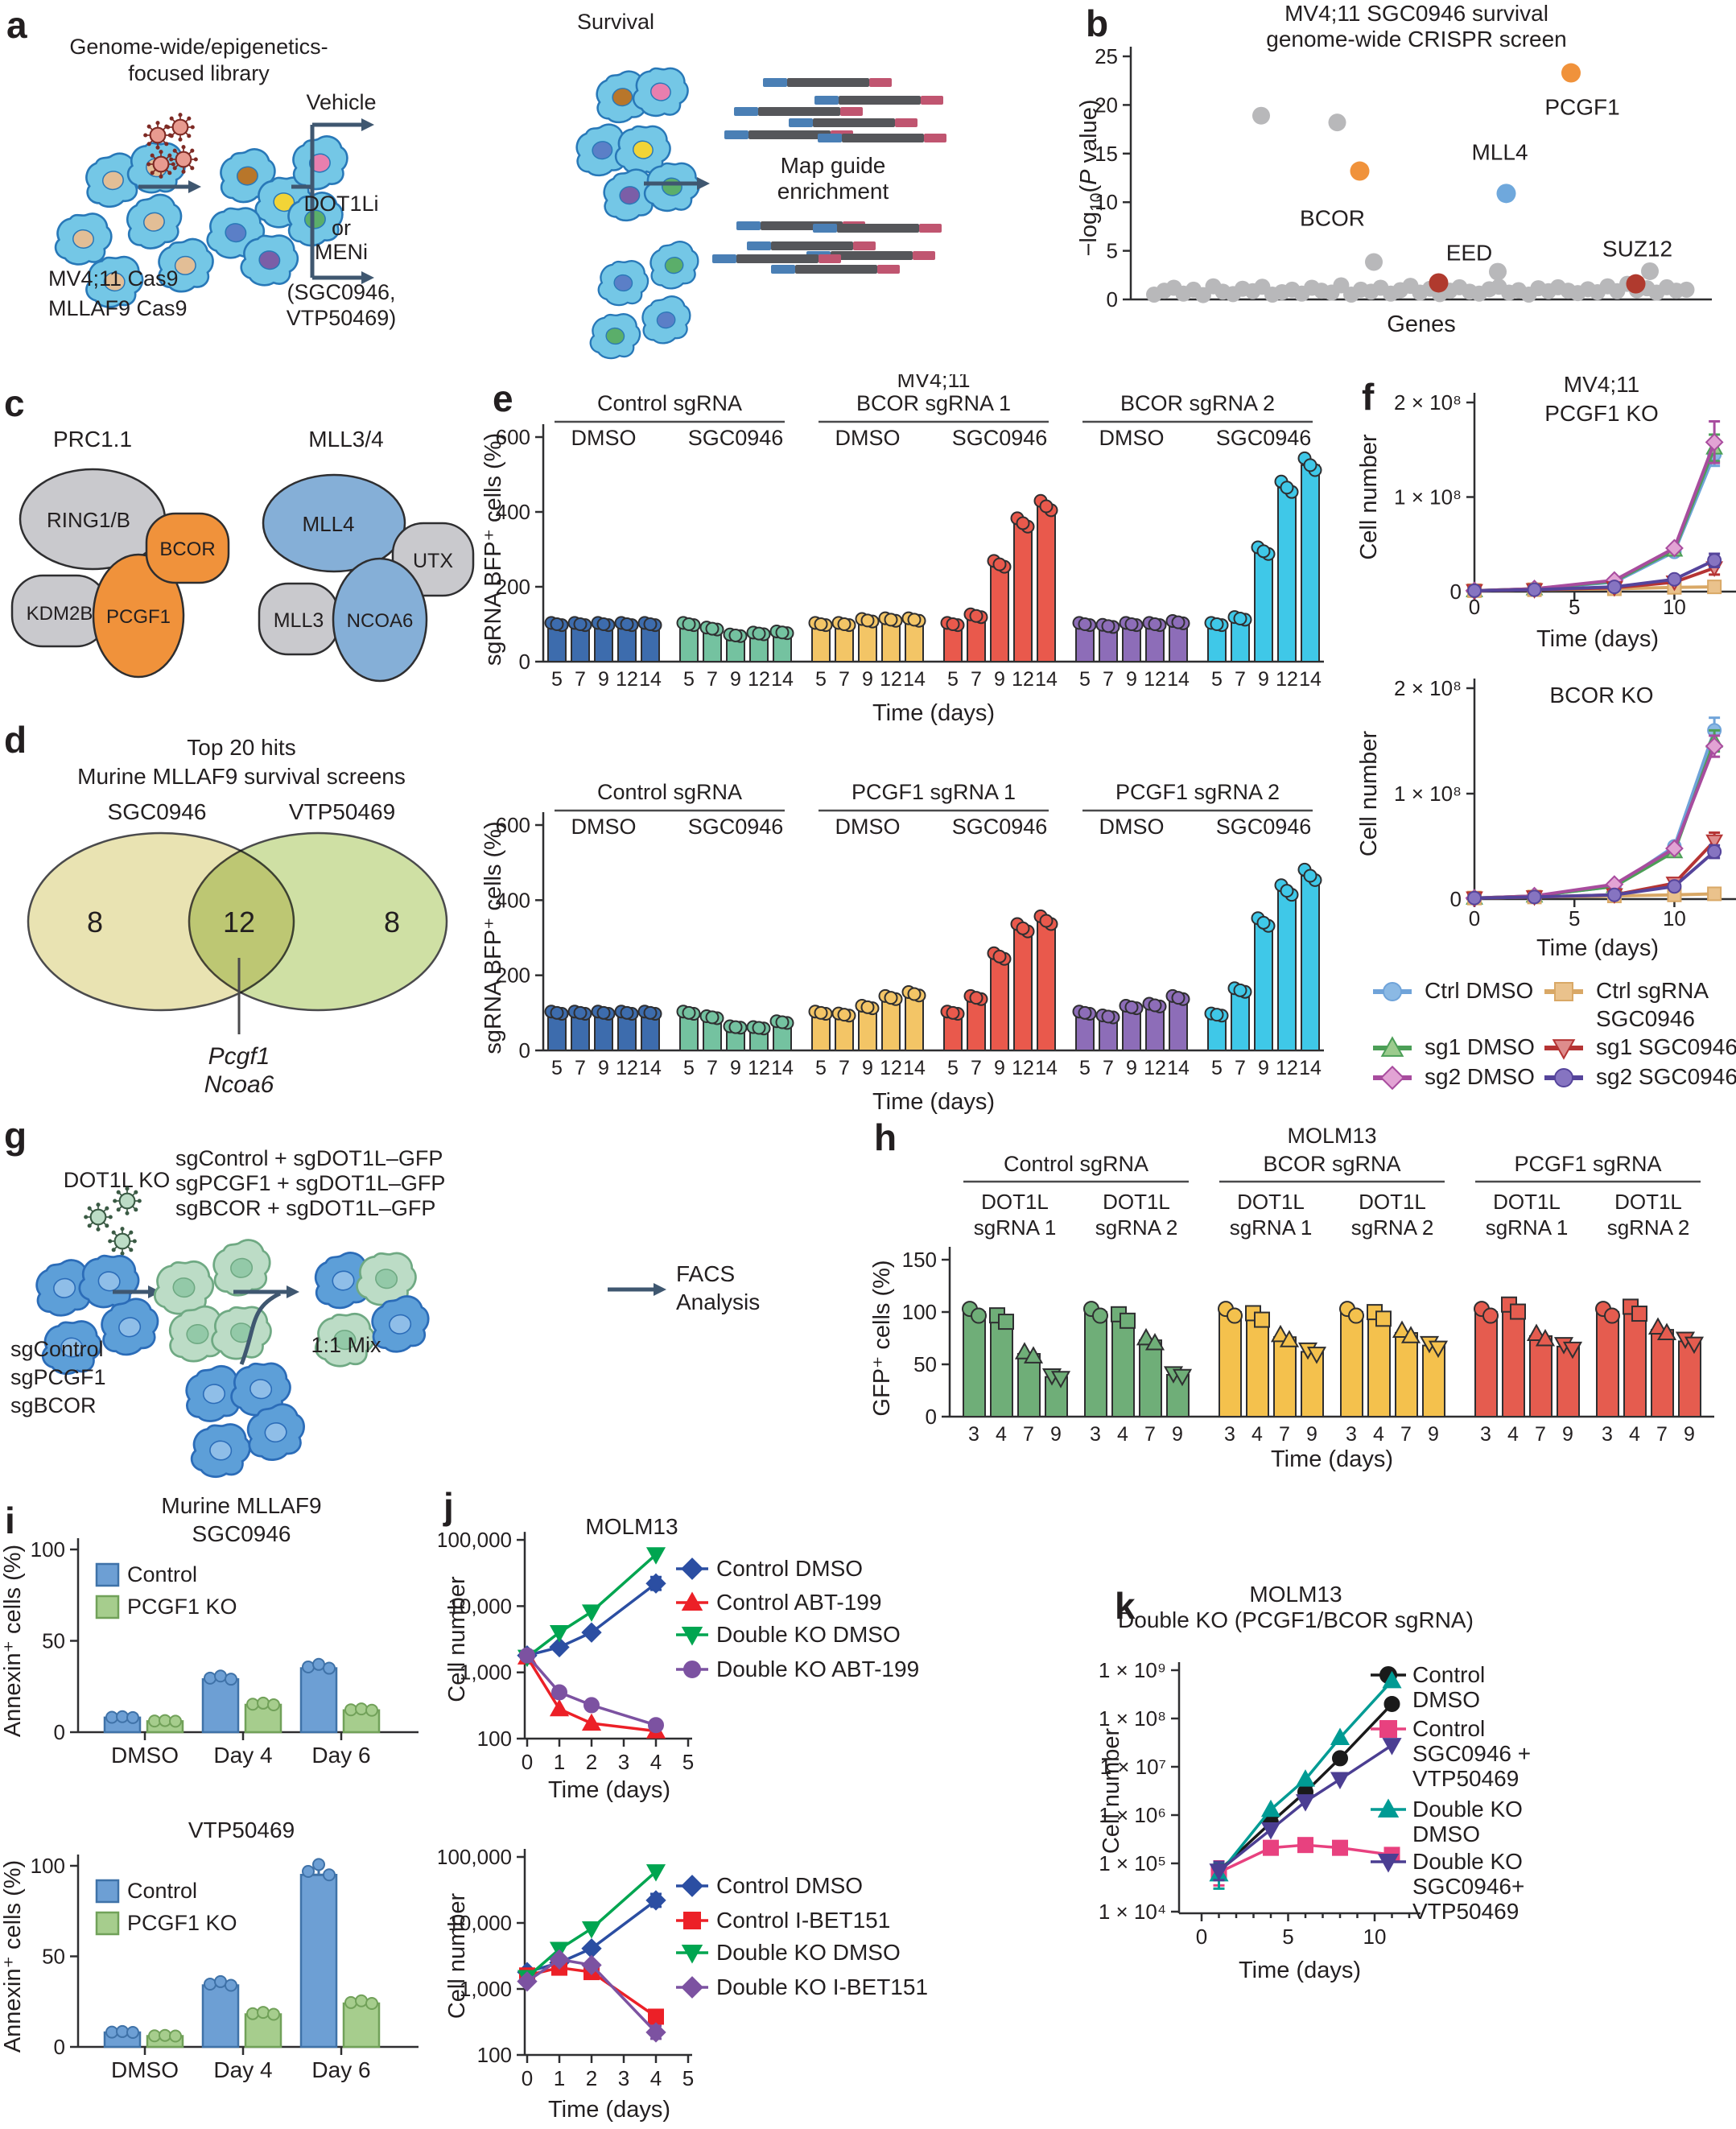 This screenshot has width=1736, height=2129. What do you see at coordinates (239, 1056) in the screenshot?
I see `overlap-gene: Pcgf1` at bounding box center [239, 1056].